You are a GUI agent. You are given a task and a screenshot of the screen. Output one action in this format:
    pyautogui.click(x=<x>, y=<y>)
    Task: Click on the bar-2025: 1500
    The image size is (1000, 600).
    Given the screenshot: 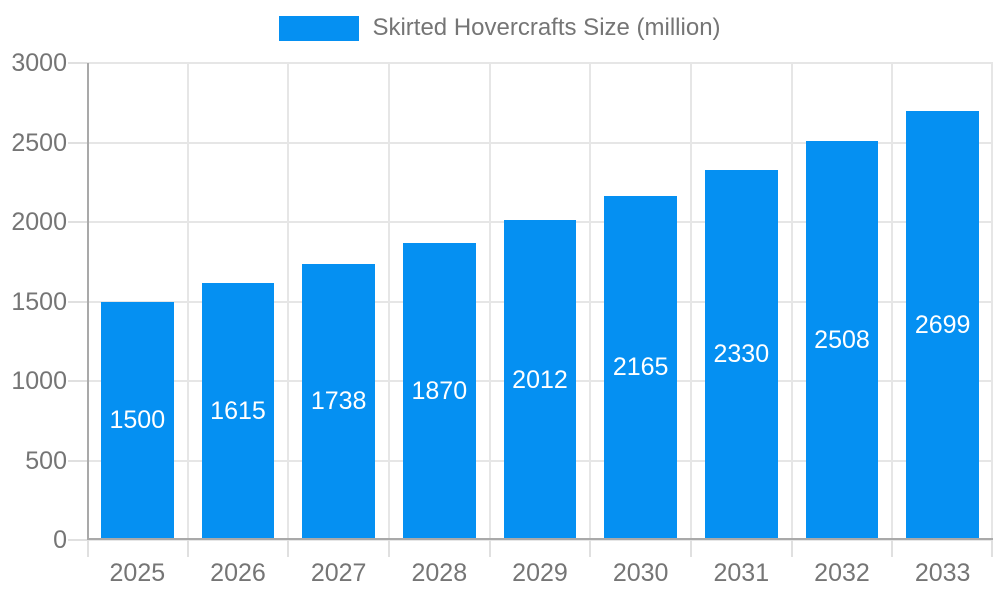 What is the action you would take?
    pyautogui.click(x=137, y=420)
    